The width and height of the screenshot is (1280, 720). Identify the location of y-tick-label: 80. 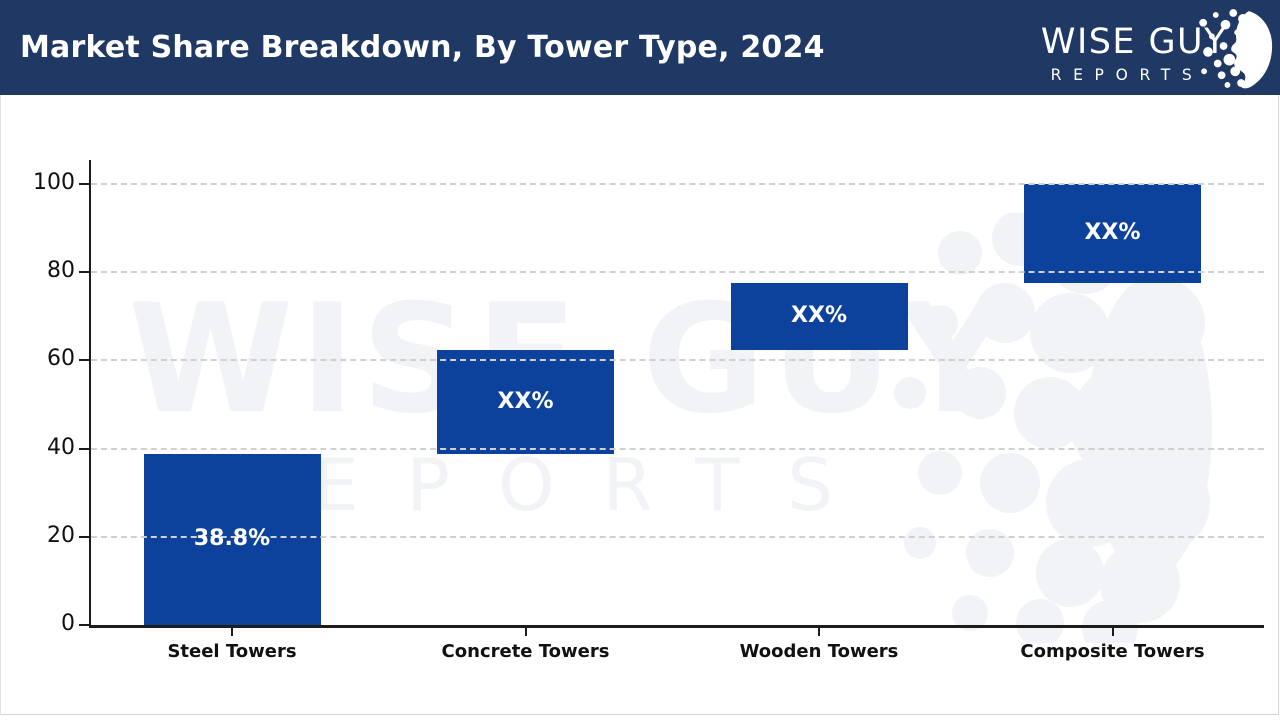
(61, 271).